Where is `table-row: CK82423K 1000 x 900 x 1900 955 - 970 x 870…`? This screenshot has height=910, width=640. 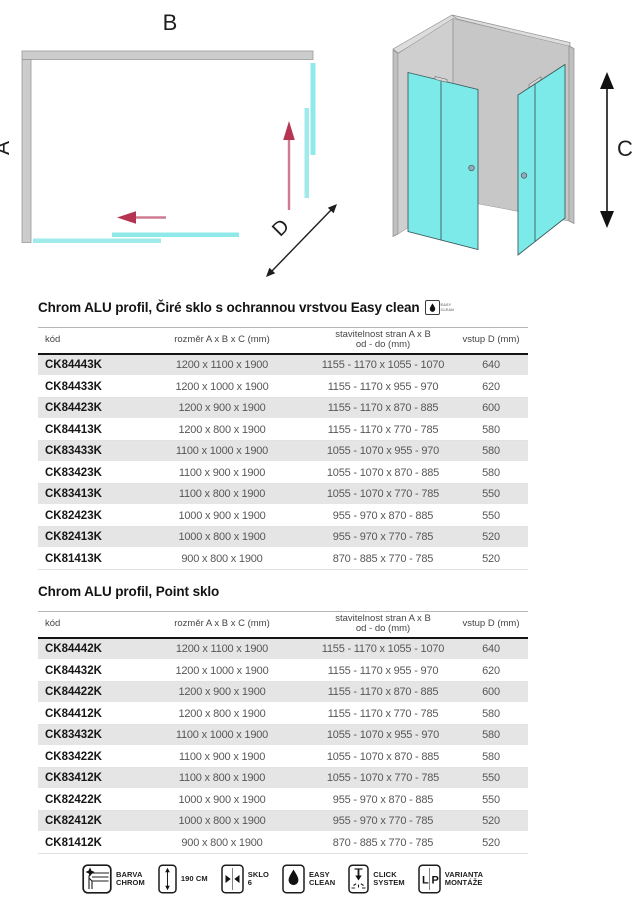
table-row: CK82423K 1000 x 900 x 1900 955 - 970 x 870… is located at coordinates (283, 516).